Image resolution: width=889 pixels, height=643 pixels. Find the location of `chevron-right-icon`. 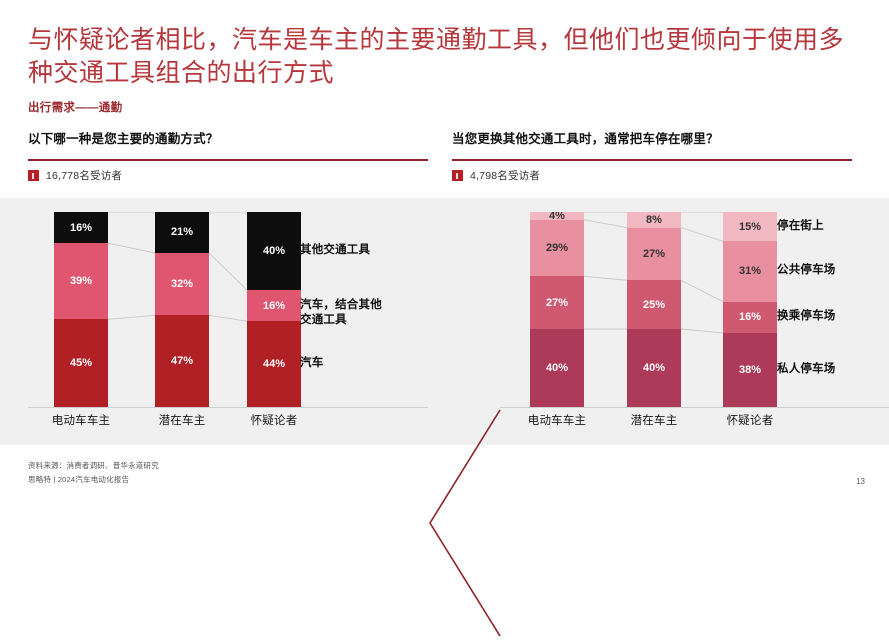

chevron-right-icon is located at coordinates (465, 523).